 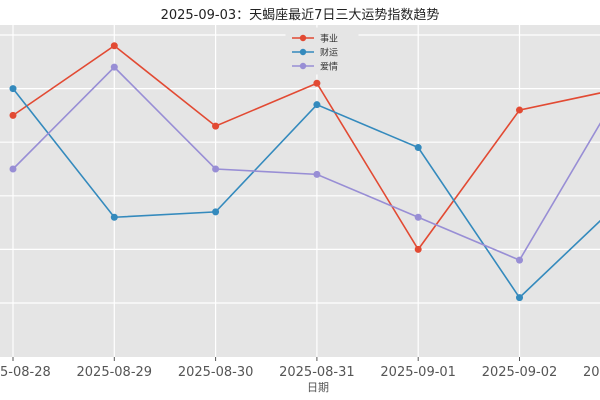 I want to click on legend-item: 爱情, so click(x=315, y=67).